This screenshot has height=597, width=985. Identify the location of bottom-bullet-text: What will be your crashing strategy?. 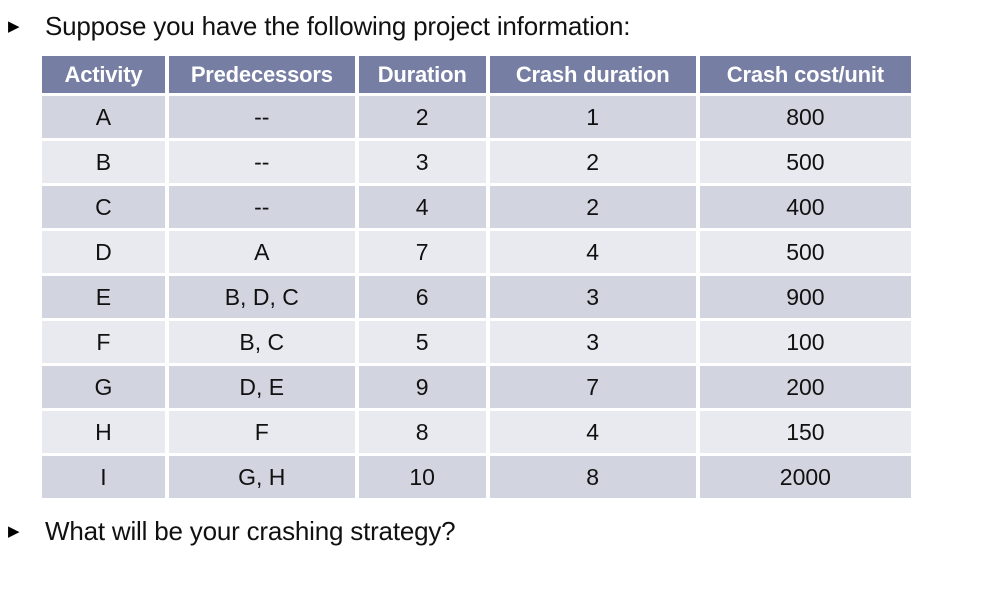
(250, 531).